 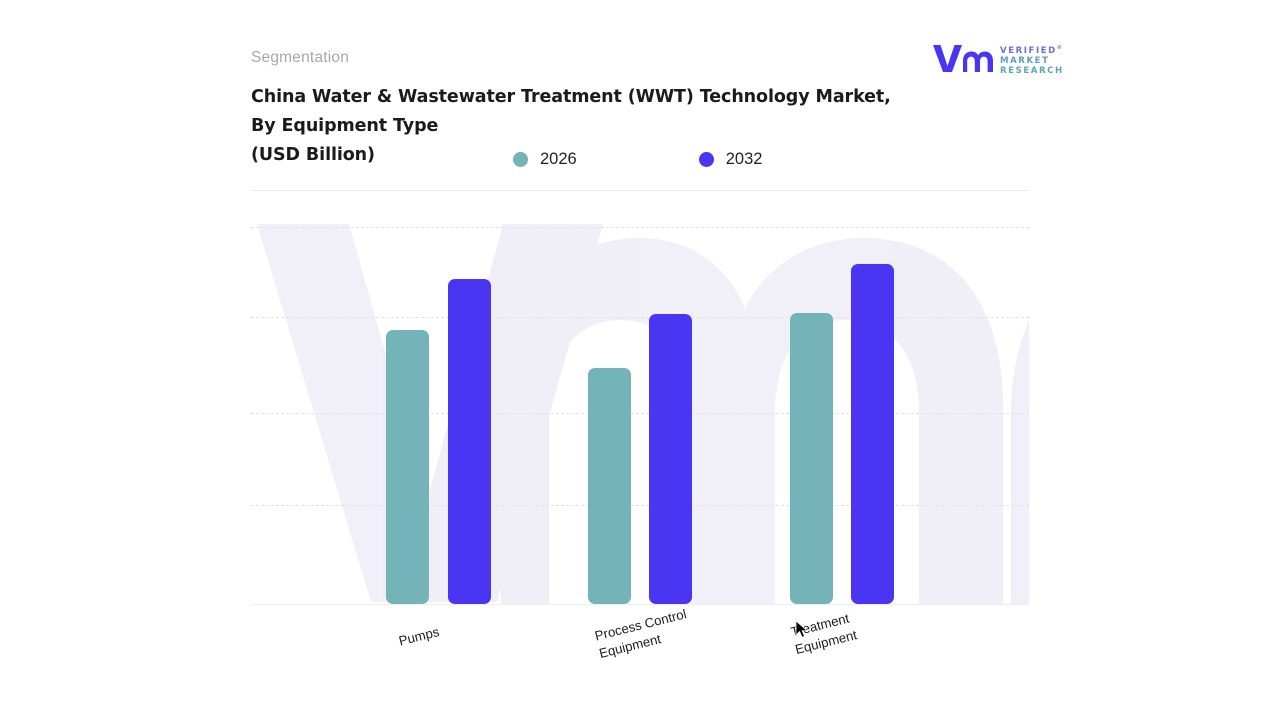 I want to click on legend-item-2032: 2032, so click(x=730, y=159).